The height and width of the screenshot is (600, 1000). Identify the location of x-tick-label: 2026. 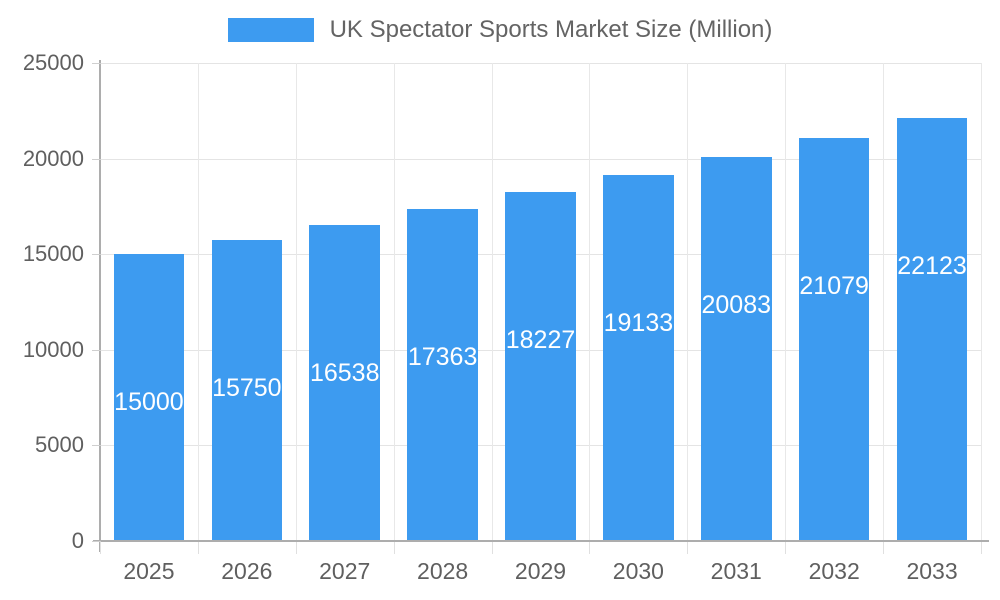
(247, 571).